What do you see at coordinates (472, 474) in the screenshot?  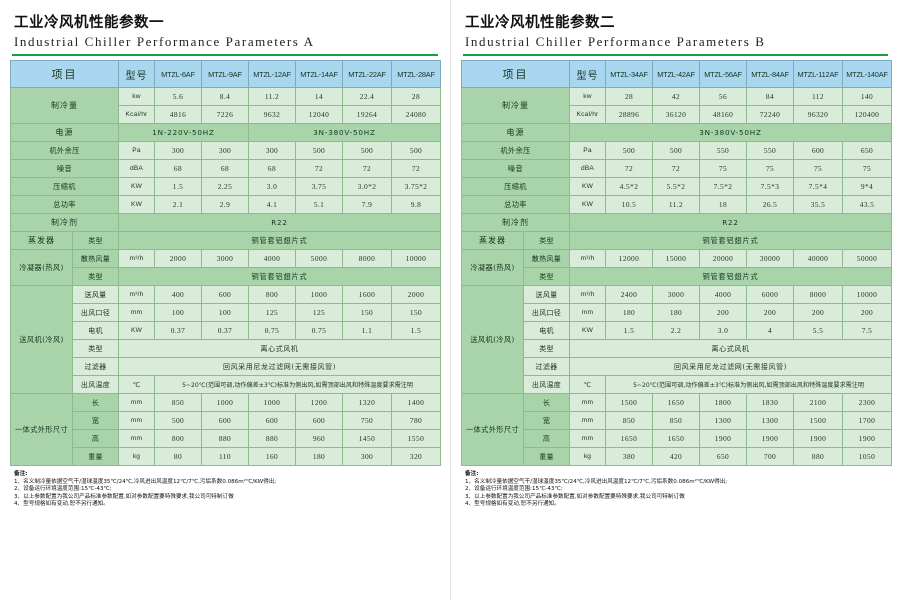 I see `footnote-head-b: 备注:` at bounding box center [472, 474].